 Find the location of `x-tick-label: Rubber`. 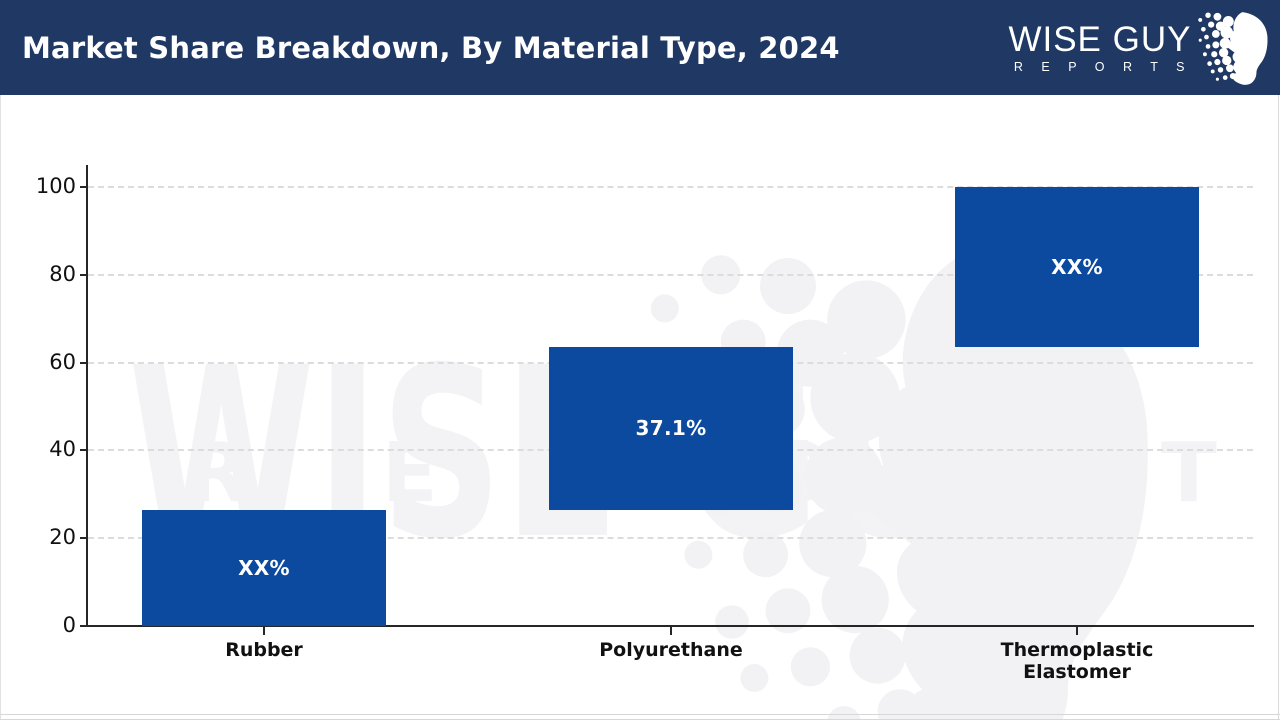

x-tick-label: Rubber is located at coordinates (264, 650).